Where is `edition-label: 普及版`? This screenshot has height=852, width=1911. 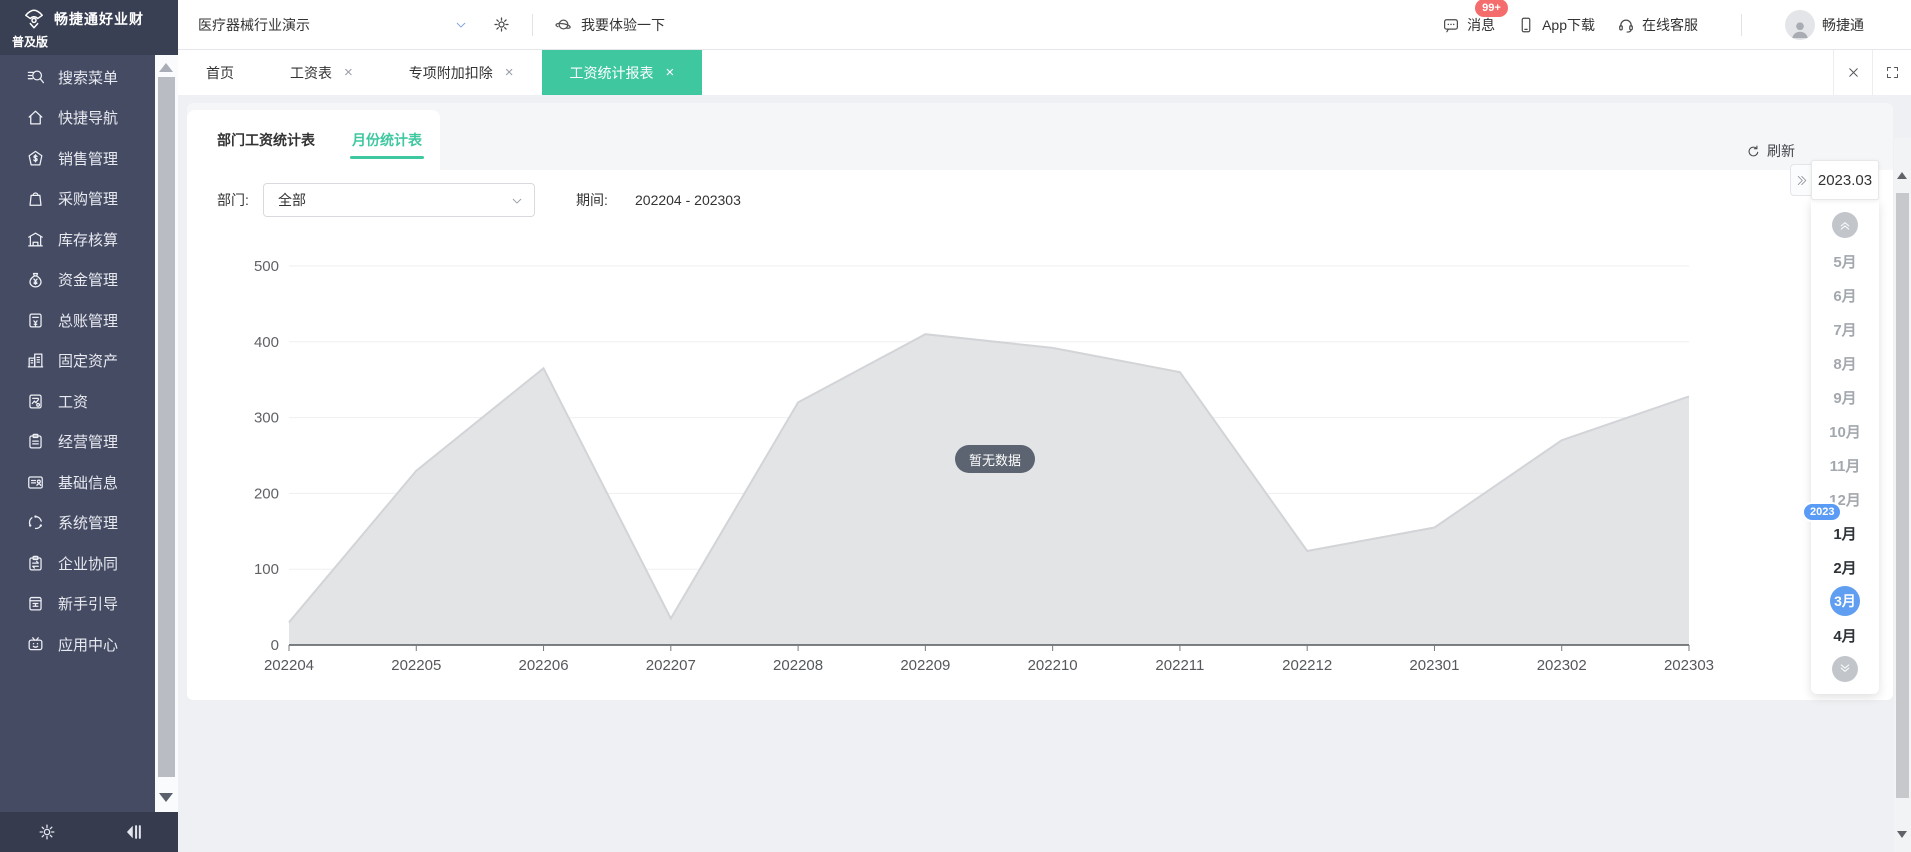
edition-label: 普及版 is located at coordinates (30, 42).